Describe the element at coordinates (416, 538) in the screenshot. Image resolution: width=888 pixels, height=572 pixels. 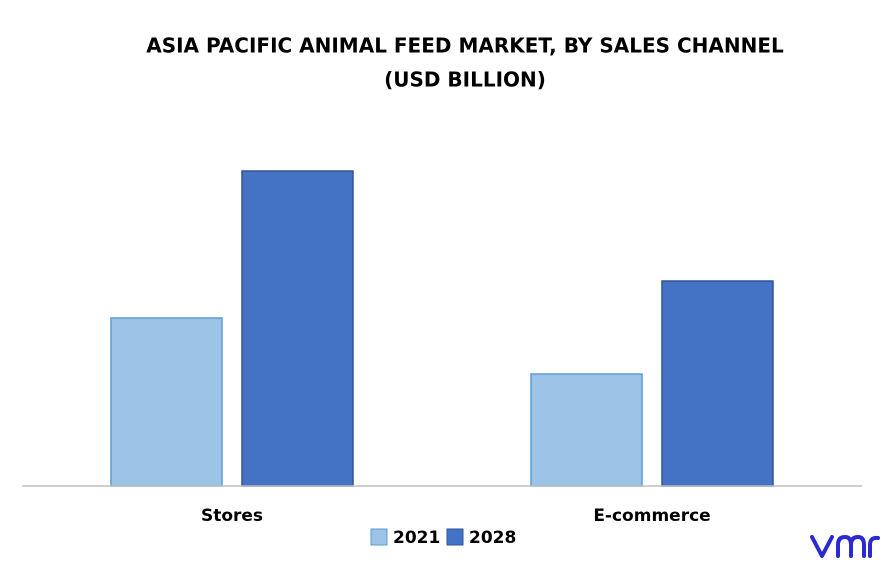
I see `legend-label: 2021` at that location.